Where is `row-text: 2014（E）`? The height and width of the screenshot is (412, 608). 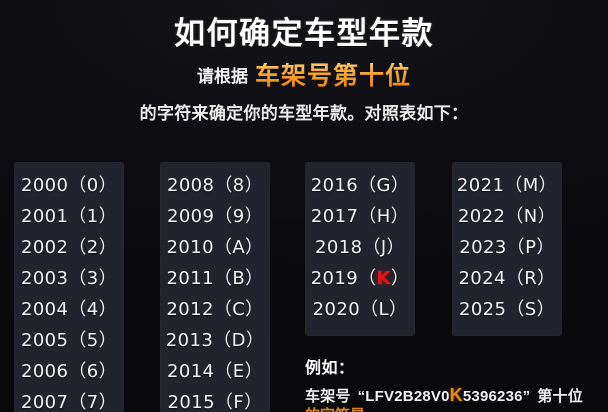
row-text: 2014（E） is located at coordinates (215, 371).